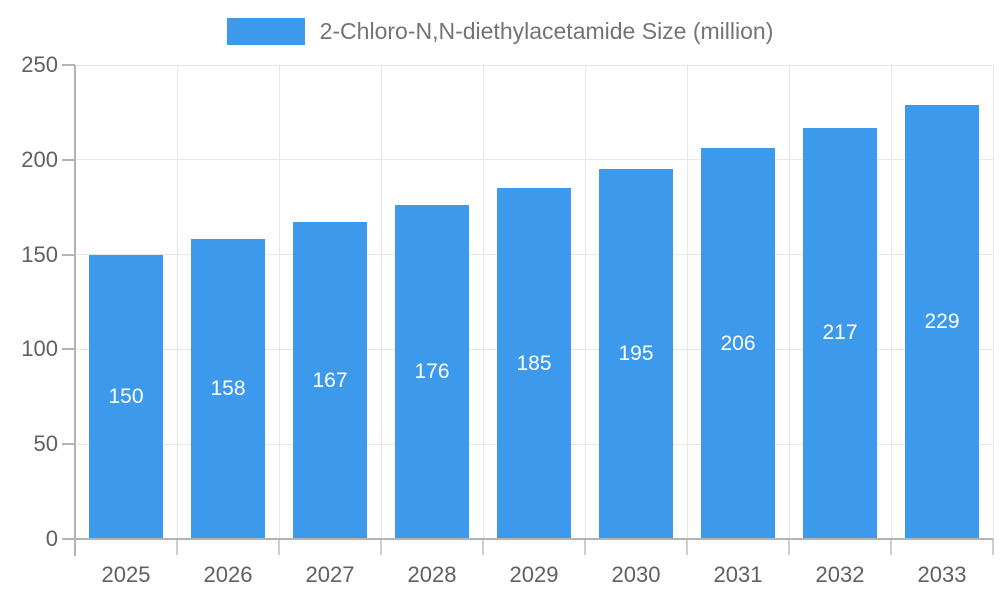 This screenshot has height=600, width=1000. What do you see at coordinates (330, 574) in the screenshot?
I see `x-axis-label: 2027` at bounding box center [330, 574].